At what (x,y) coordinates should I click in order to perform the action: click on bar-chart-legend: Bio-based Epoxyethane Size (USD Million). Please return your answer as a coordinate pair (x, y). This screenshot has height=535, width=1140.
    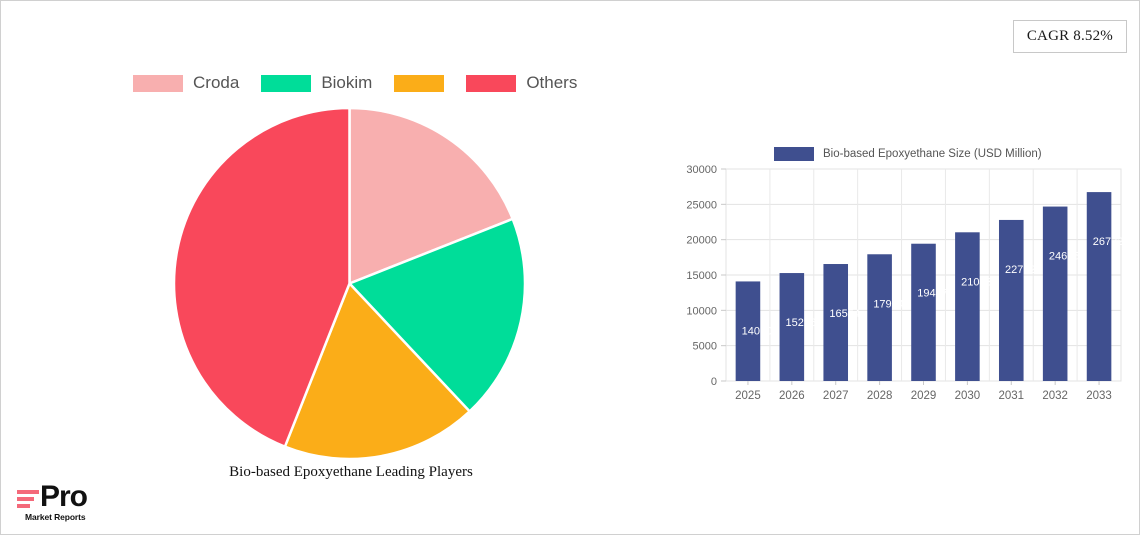
    Looking at the image, I should click on (908, 154).